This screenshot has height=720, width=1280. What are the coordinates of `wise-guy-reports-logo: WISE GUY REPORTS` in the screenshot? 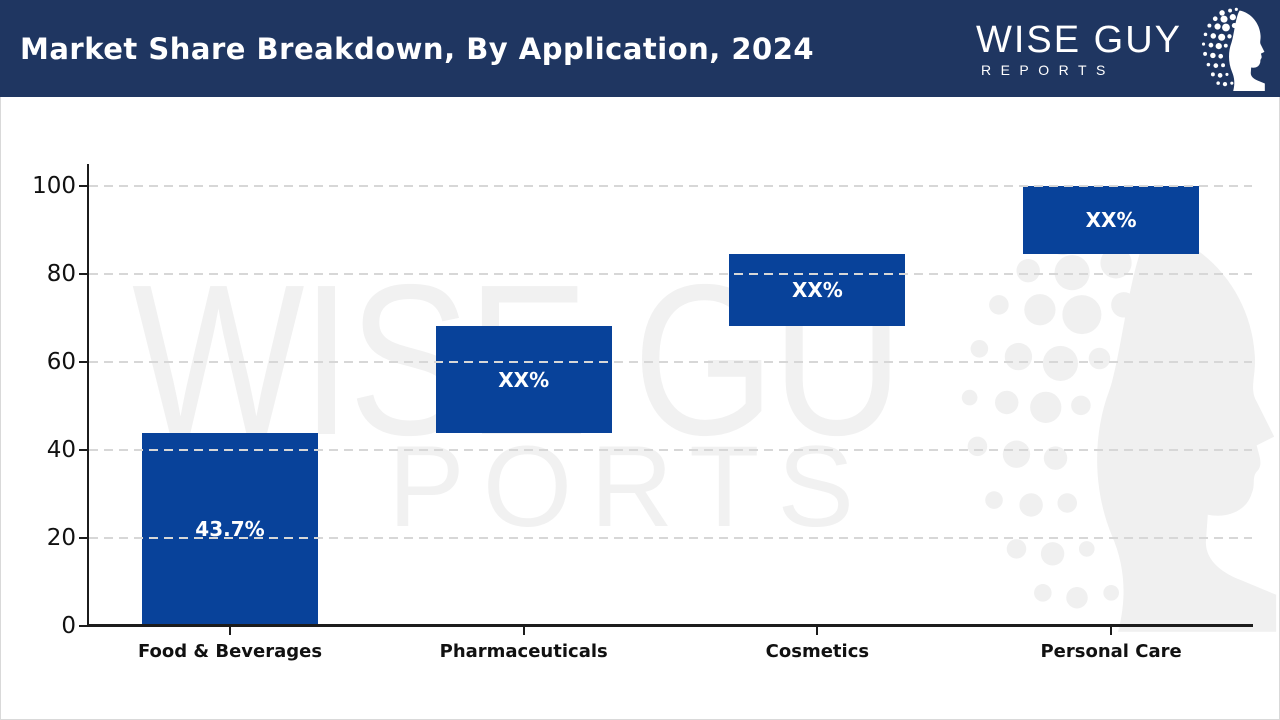 It's located at (1121, 49).